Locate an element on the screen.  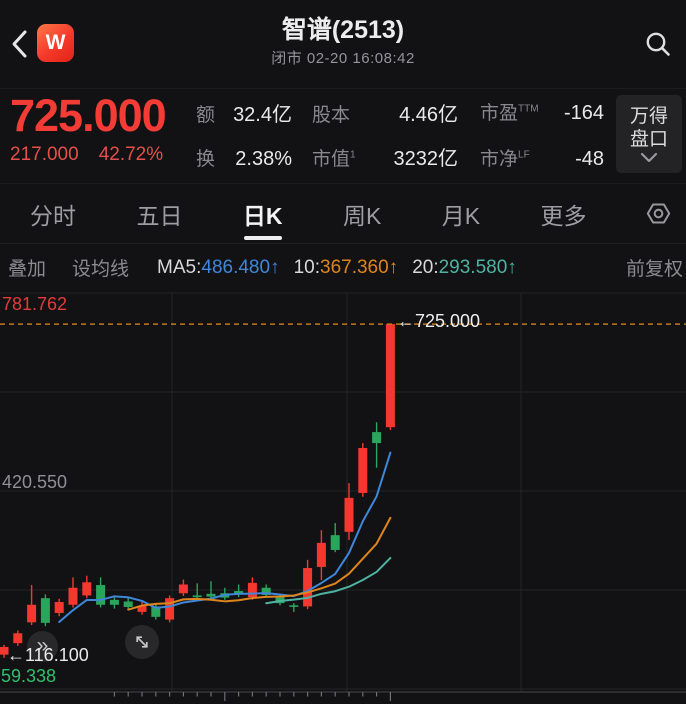
low-price-marker: ←116.100 is located at coordinates (48, 655).